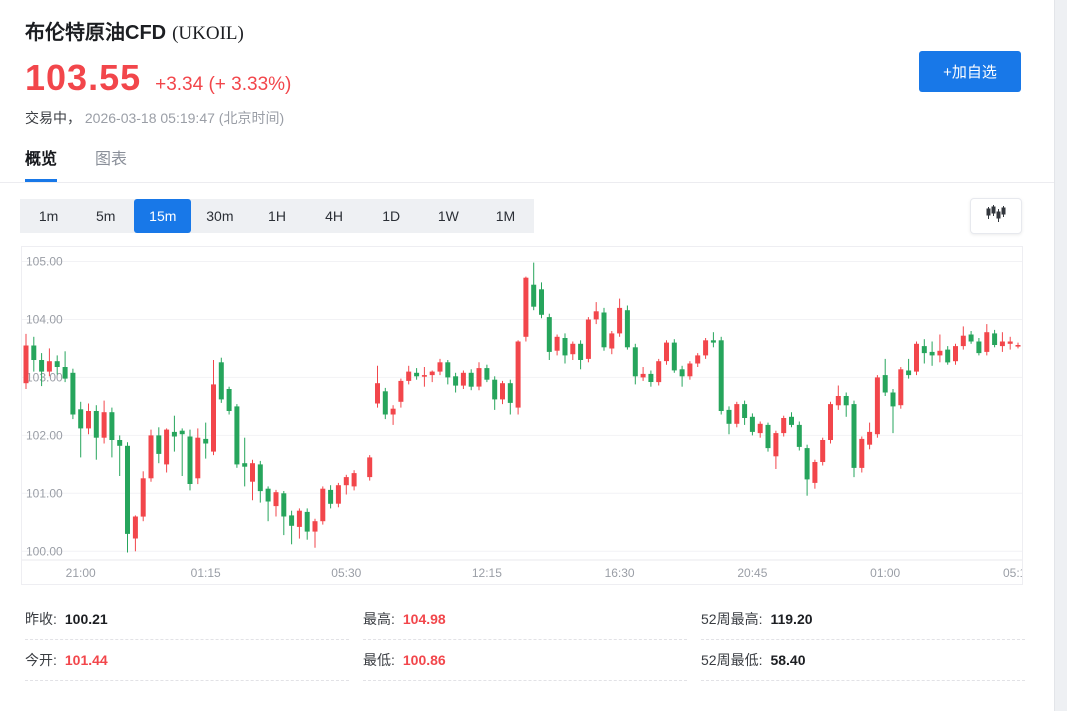 The image size is (1067, 711). Describe the element at coordinates (885, 573) in the screenshot. I see `svg-text: 01:00` at that location.